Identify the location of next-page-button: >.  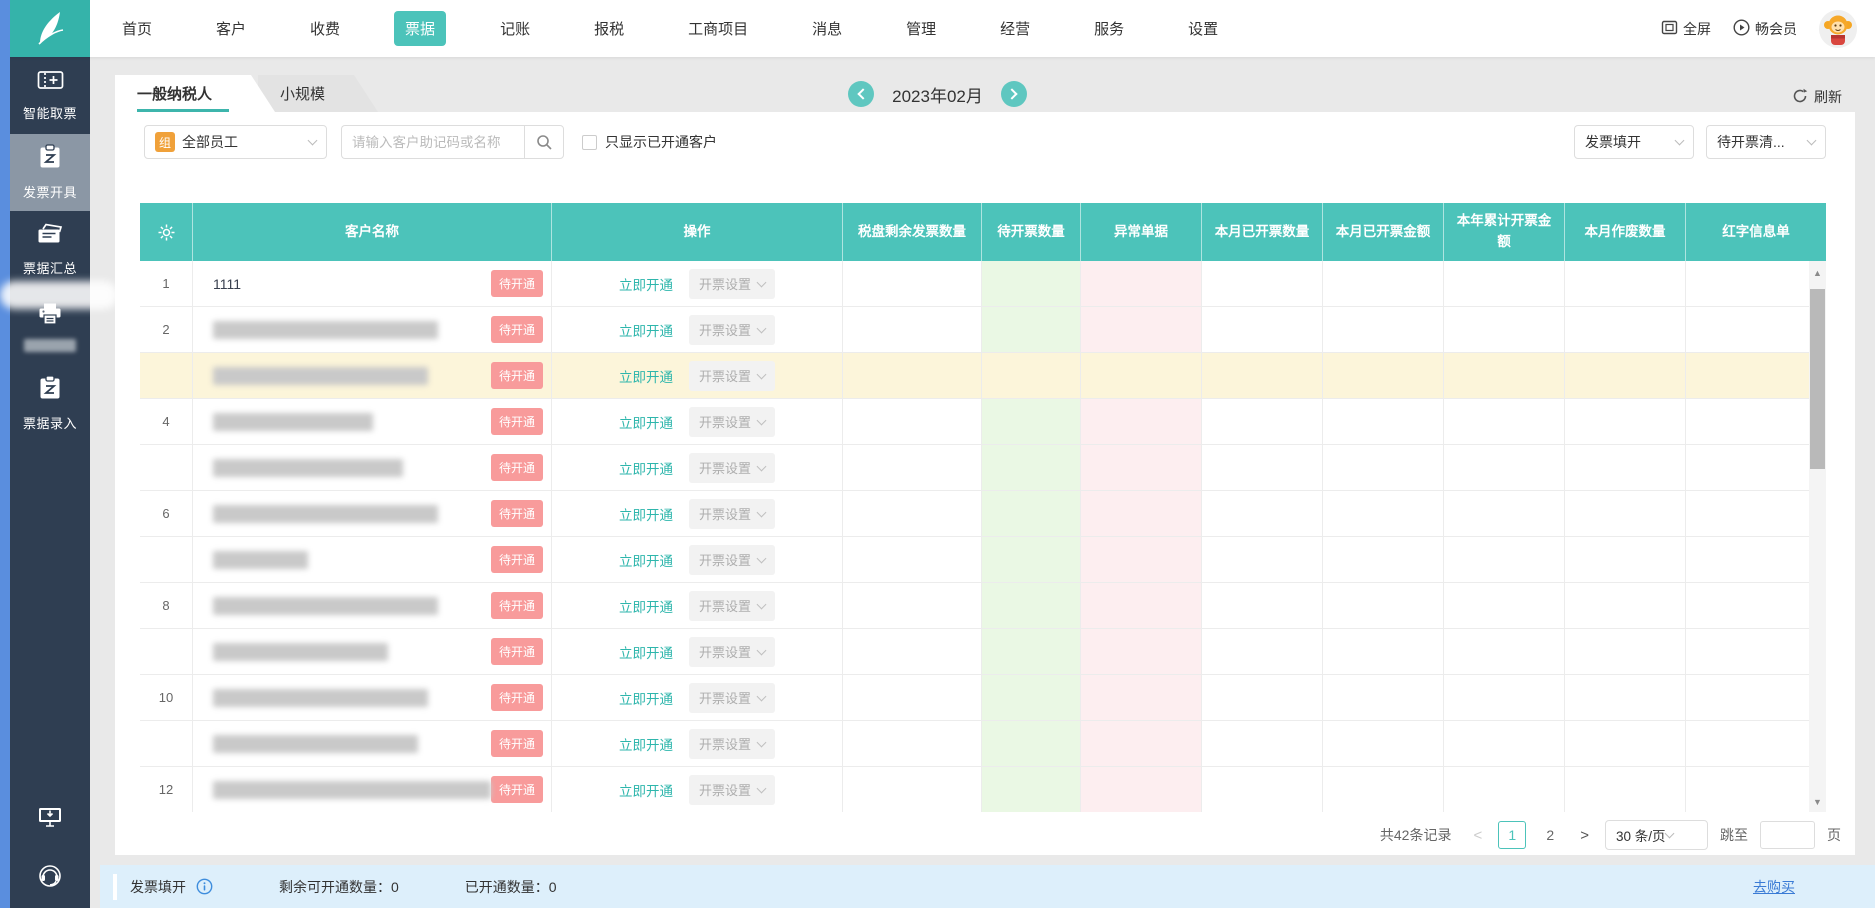
(1584, 835).